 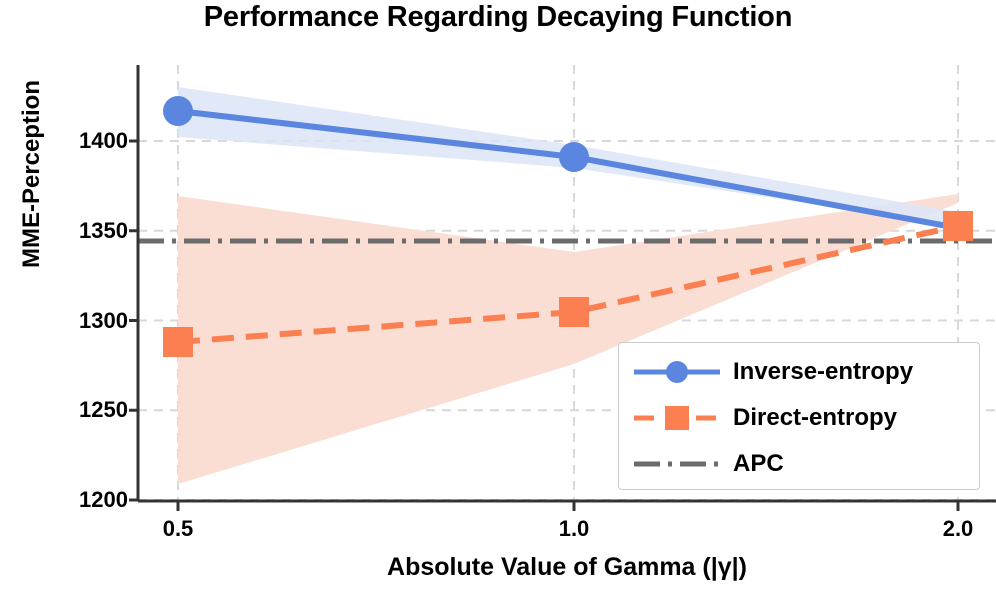 I want to click on legend-item-apc: APC, so click(x=799, y=464).